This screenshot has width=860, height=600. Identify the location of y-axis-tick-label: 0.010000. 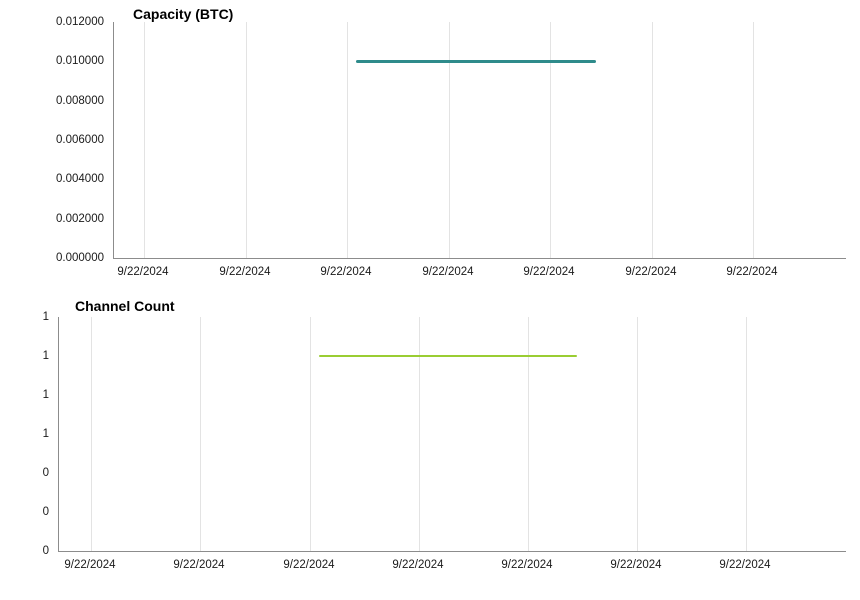
(80, 61).